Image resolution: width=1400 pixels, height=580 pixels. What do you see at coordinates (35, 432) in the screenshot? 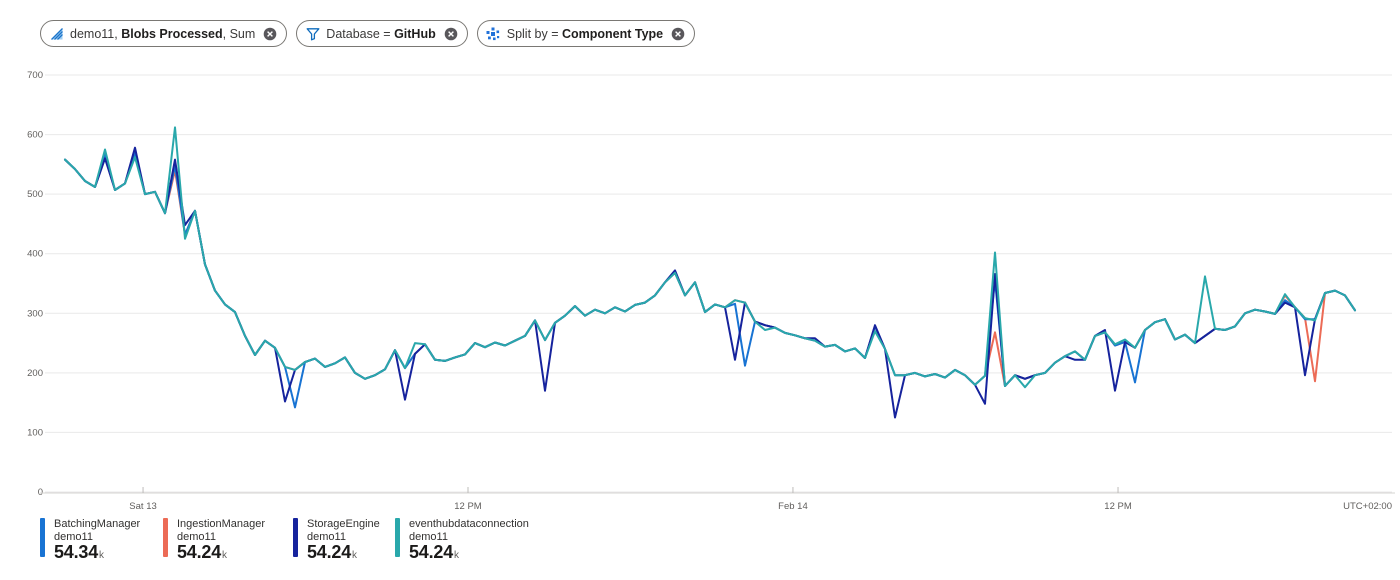
I see `y-axis-label-100: 100` at bounding box center [35, 432].